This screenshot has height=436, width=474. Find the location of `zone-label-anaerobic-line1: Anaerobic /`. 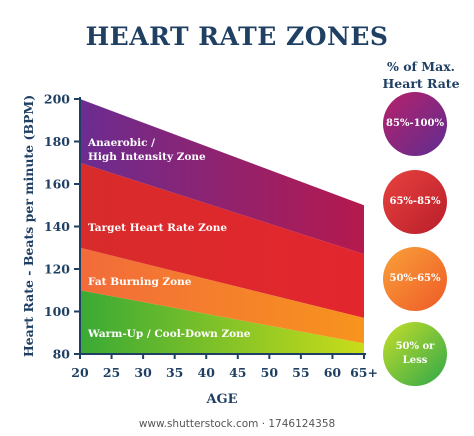

zone-label-anaerobic-line1: Anaerobic / is located at coordinates (121, 143).